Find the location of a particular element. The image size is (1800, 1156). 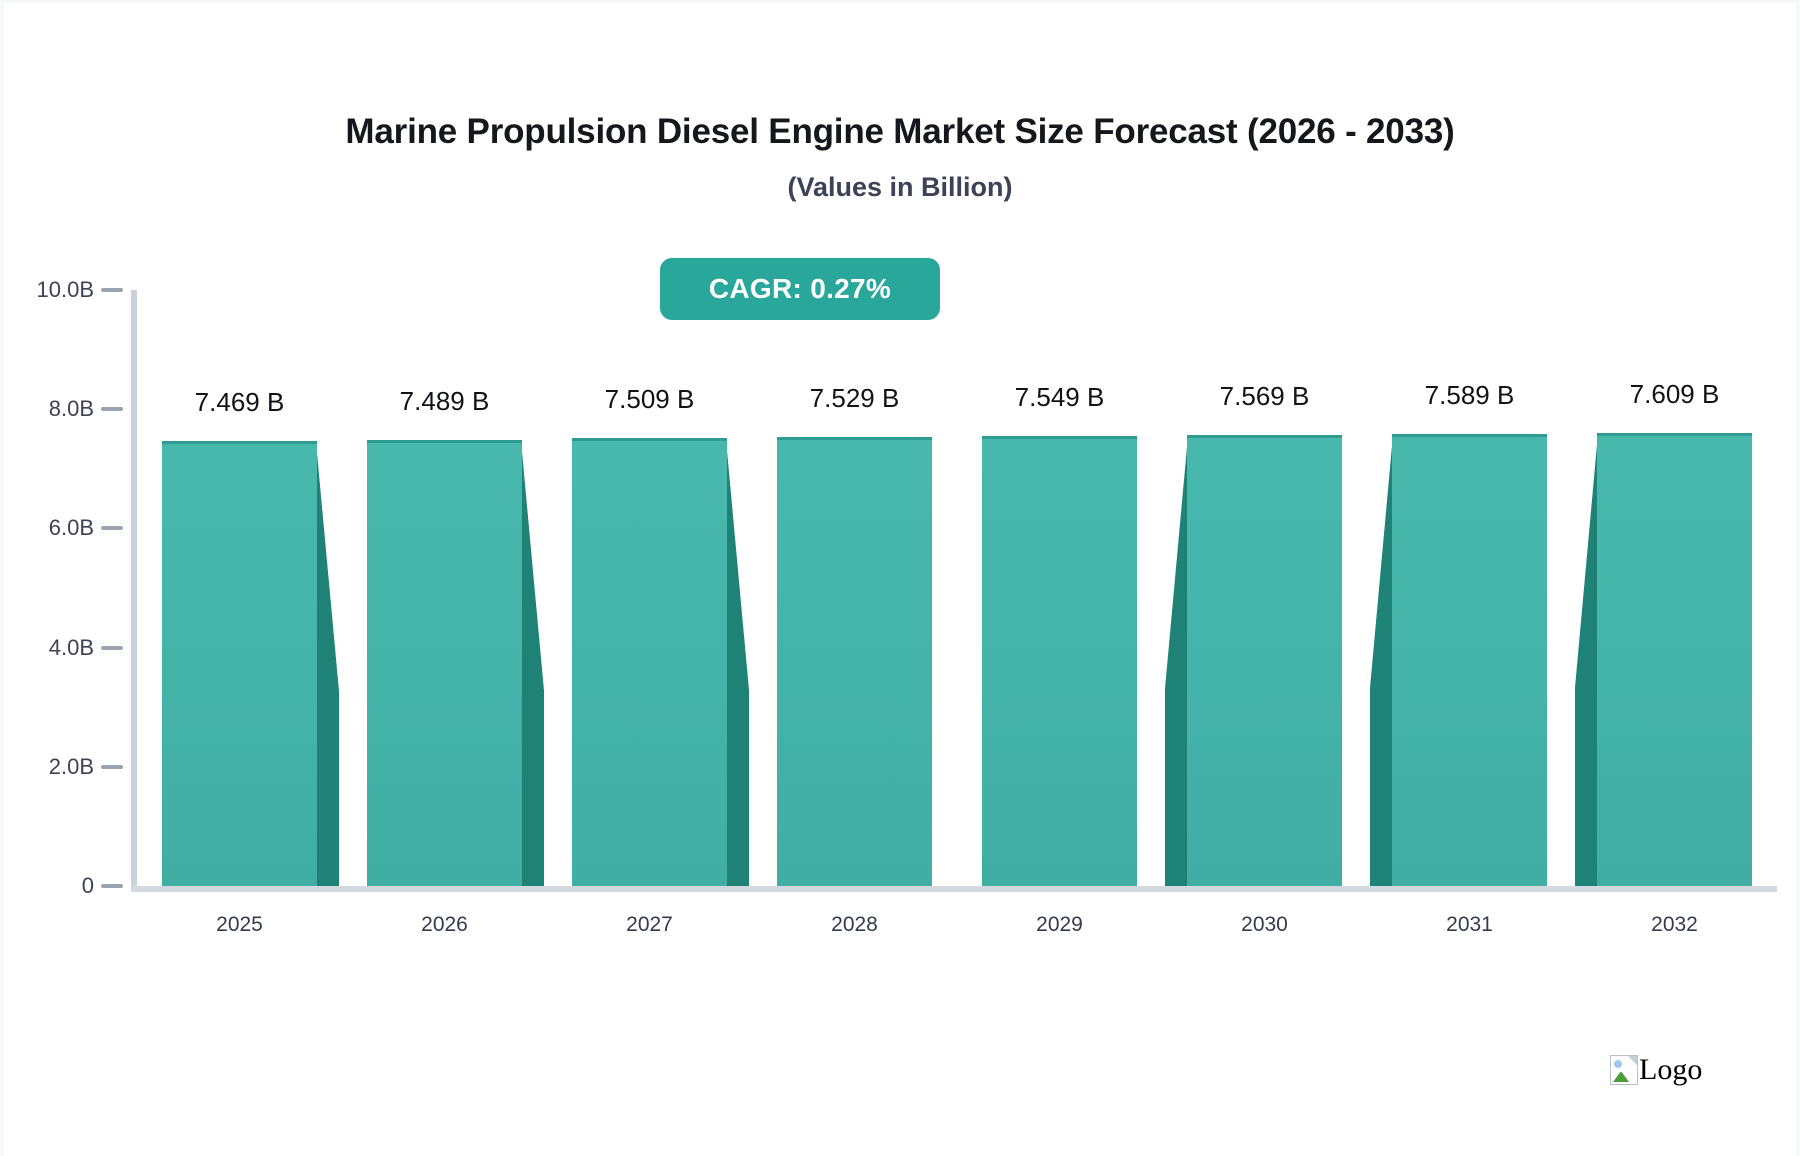

bar-value-label: 7.609 B is located at coordinates (1674, 393).